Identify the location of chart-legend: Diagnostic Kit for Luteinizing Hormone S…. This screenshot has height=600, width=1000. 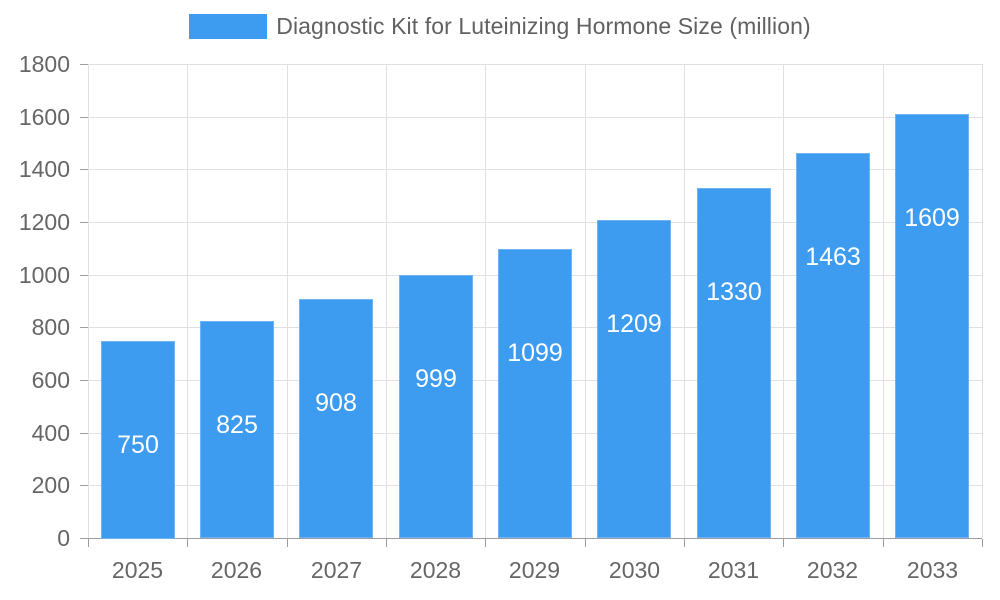
(500, 26).